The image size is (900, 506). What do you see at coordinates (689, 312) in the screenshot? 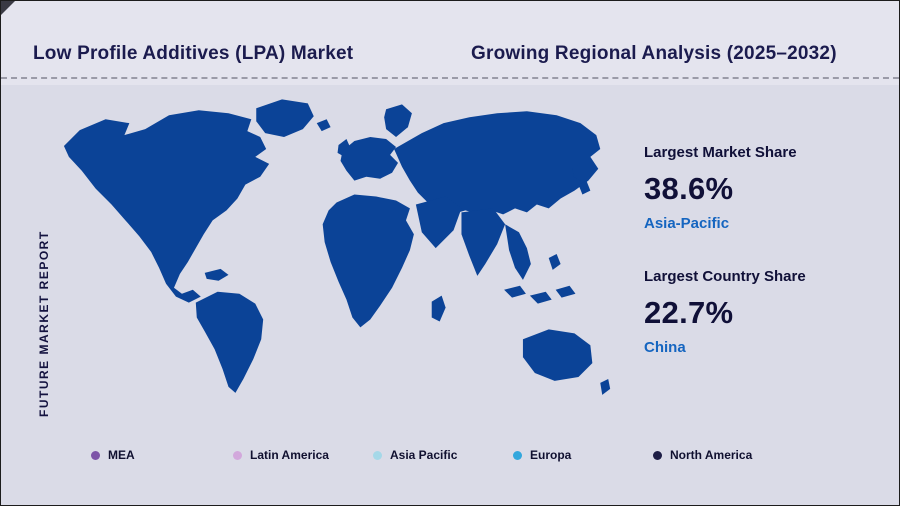
I see `stat-value: 22.7%` at bounding box center [689, 312].